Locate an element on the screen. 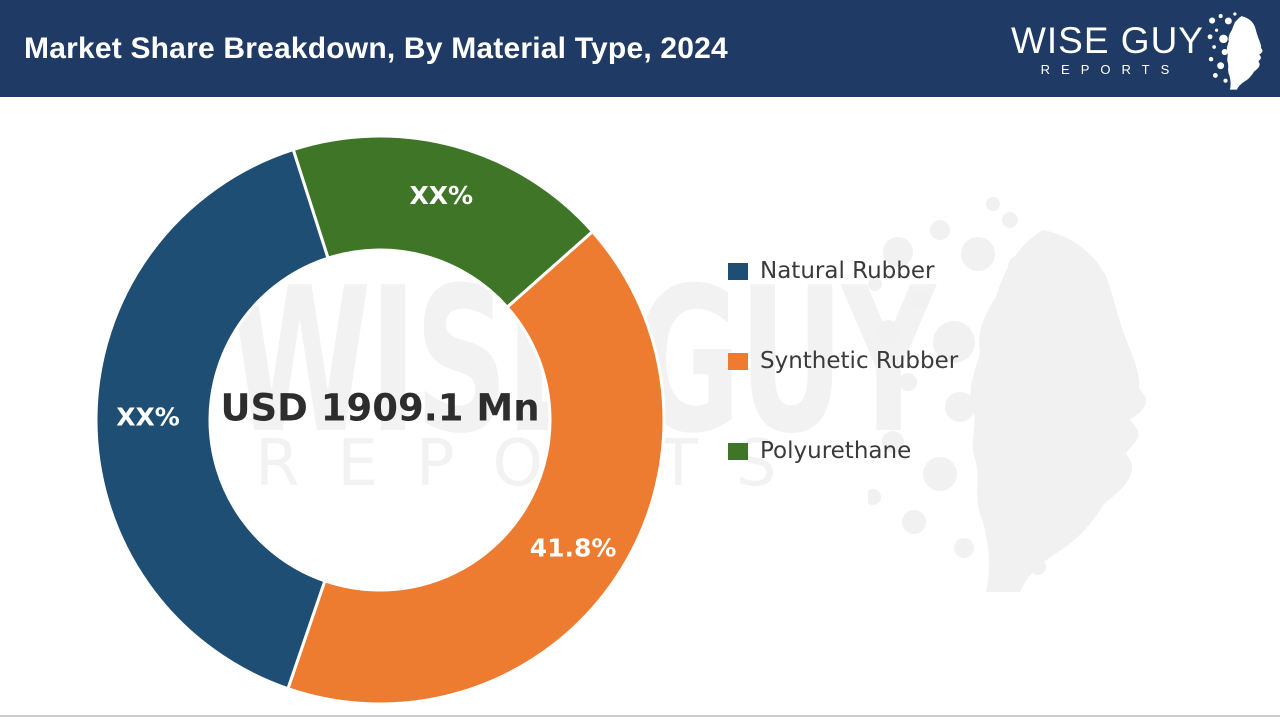  slice-label-synthetic-rubber: 41.8% is located at coordinates (573, 548).